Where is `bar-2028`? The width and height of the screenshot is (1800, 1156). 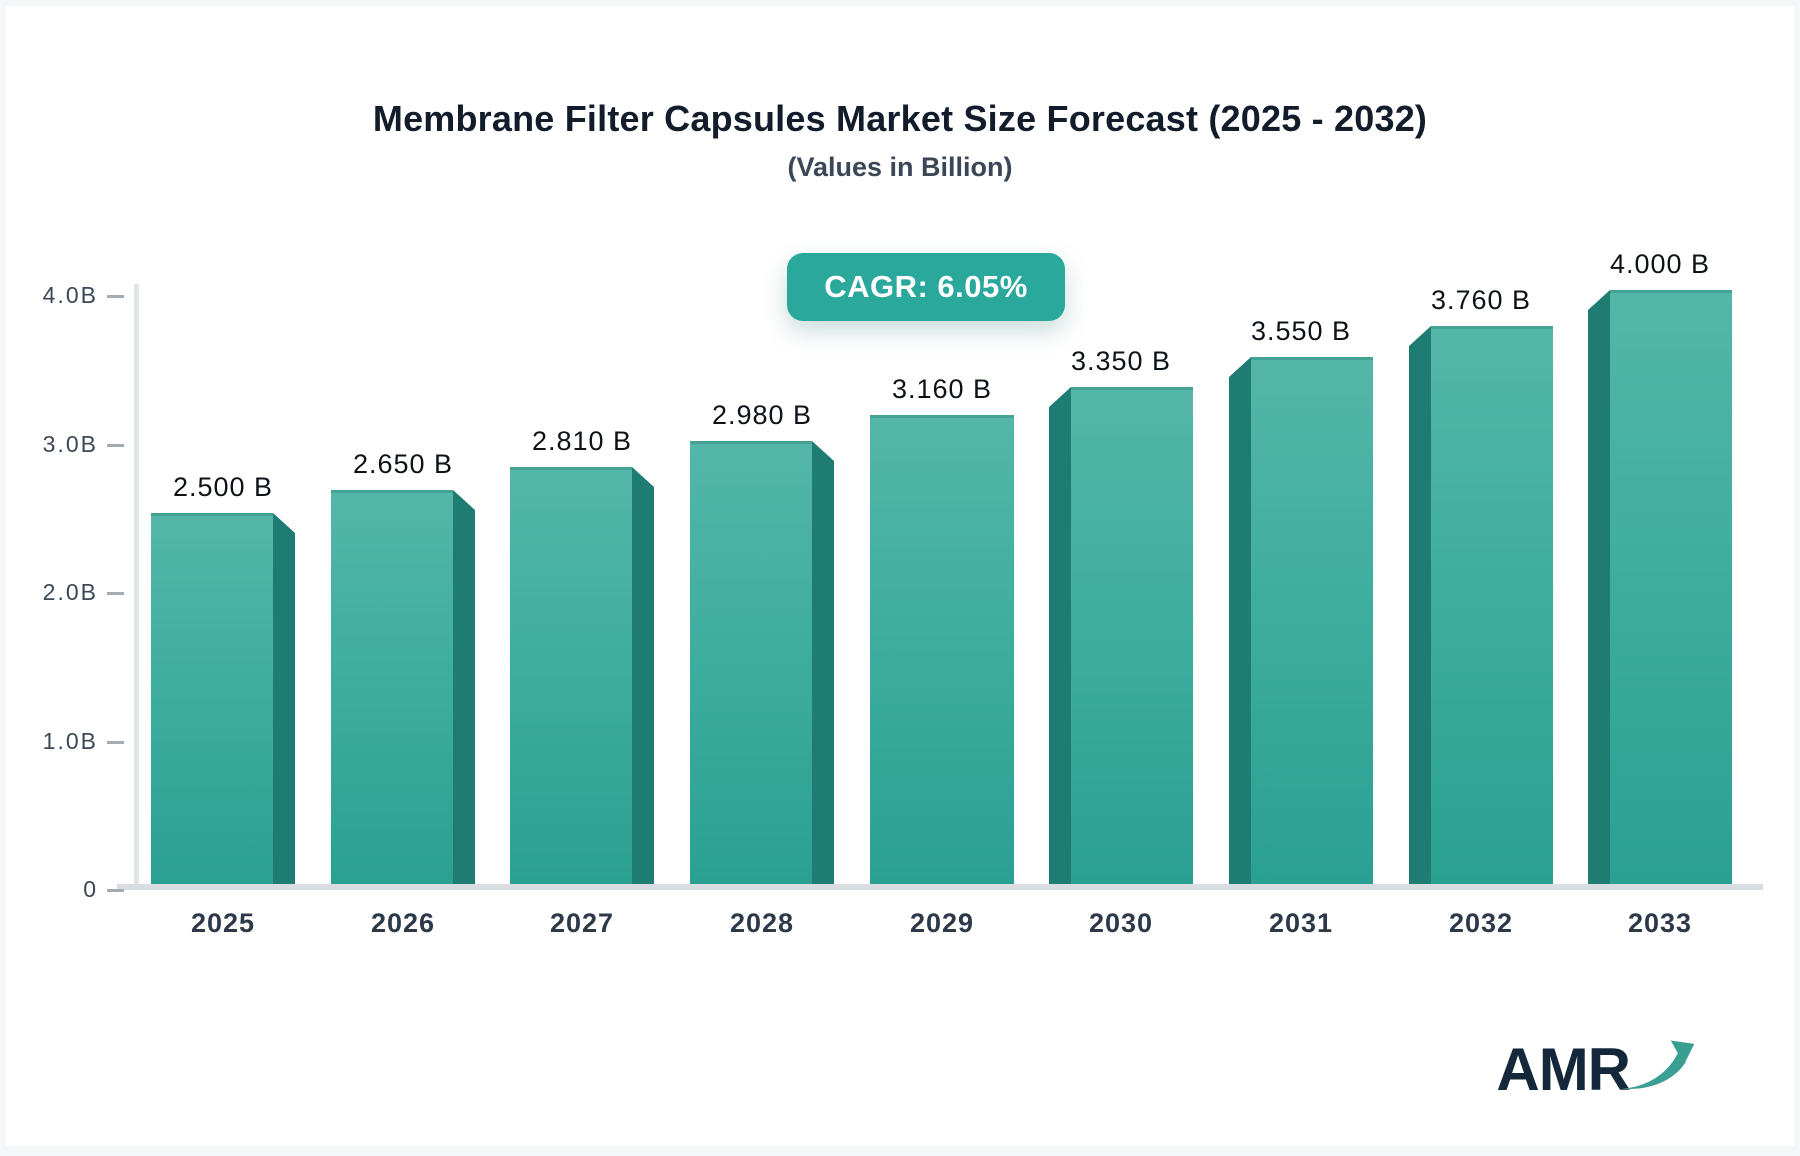 bar-2028 is located at coordinates (762, 662).